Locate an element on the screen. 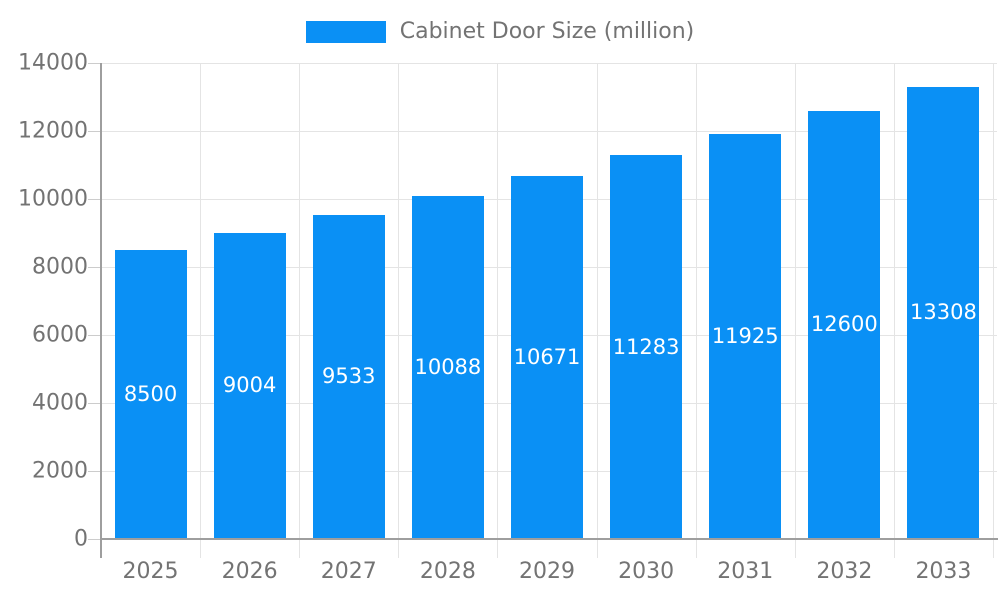 The width and height of the screenshot is (1000, 600). bar-value-label: 9004 is located at coordinates (249, 385).